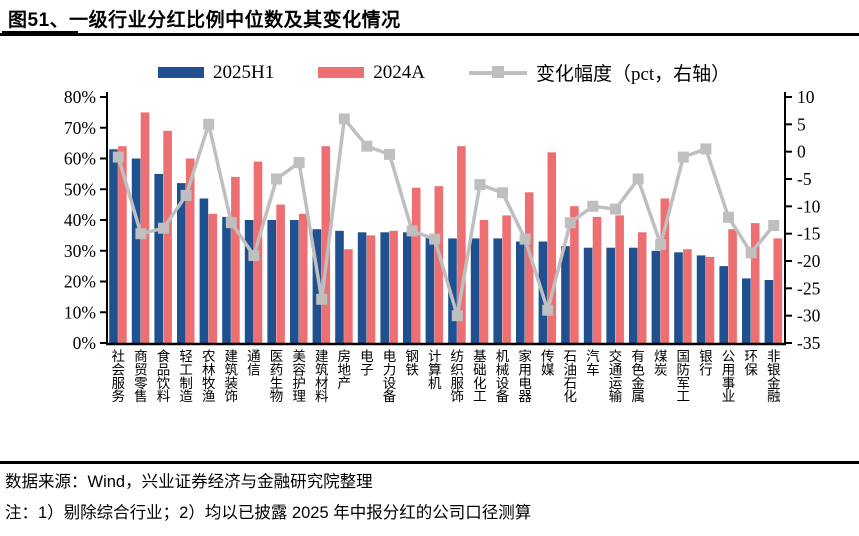 The image size is (859, 536). I want to click on category-label: 国防军工, so click(684, 376).